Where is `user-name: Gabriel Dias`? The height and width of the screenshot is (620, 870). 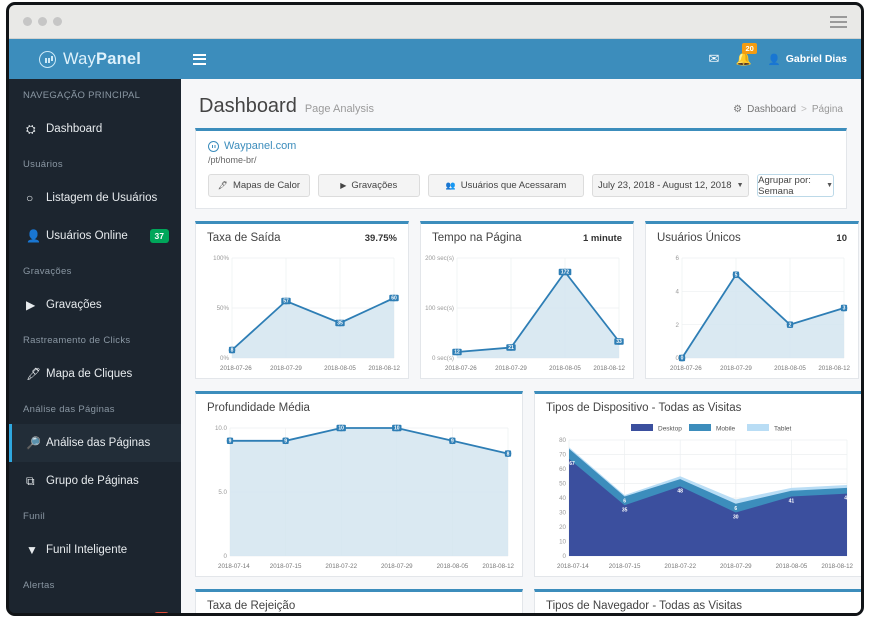
user-name: Gabriel Dias is located at coordinates (816, 59).